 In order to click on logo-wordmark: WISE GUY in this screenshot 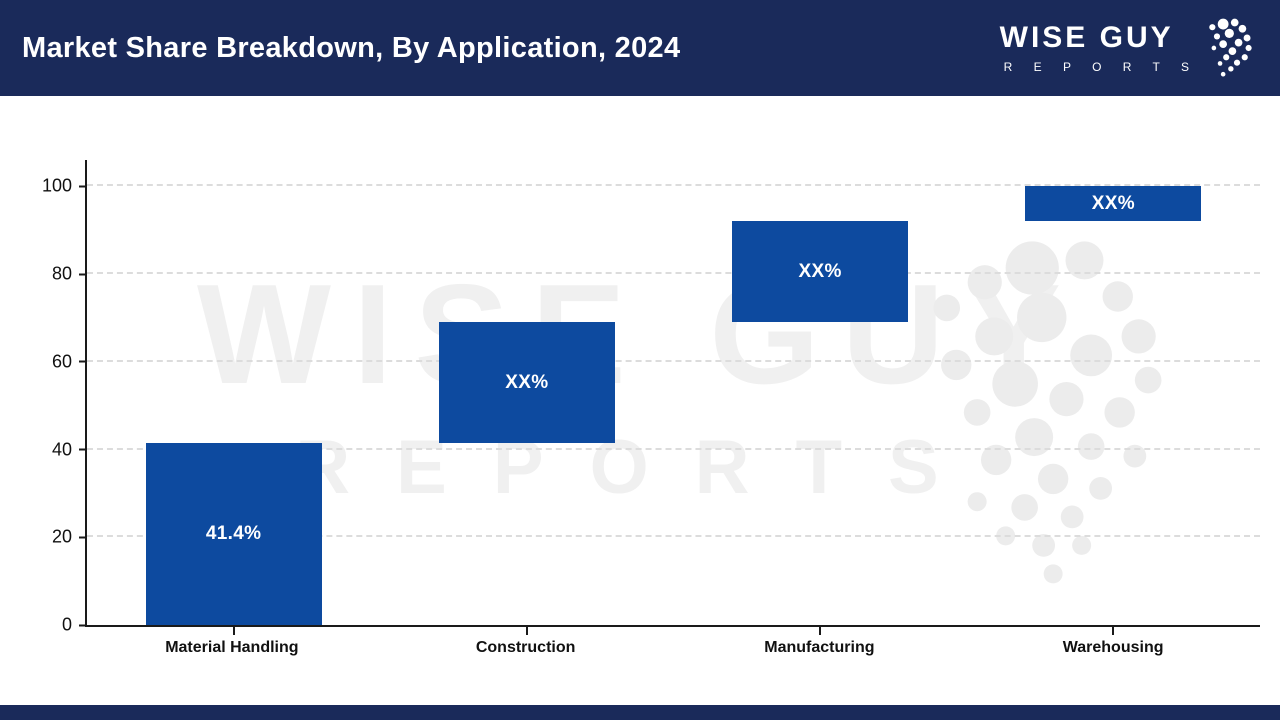, I will do `click(1086, 37)`.